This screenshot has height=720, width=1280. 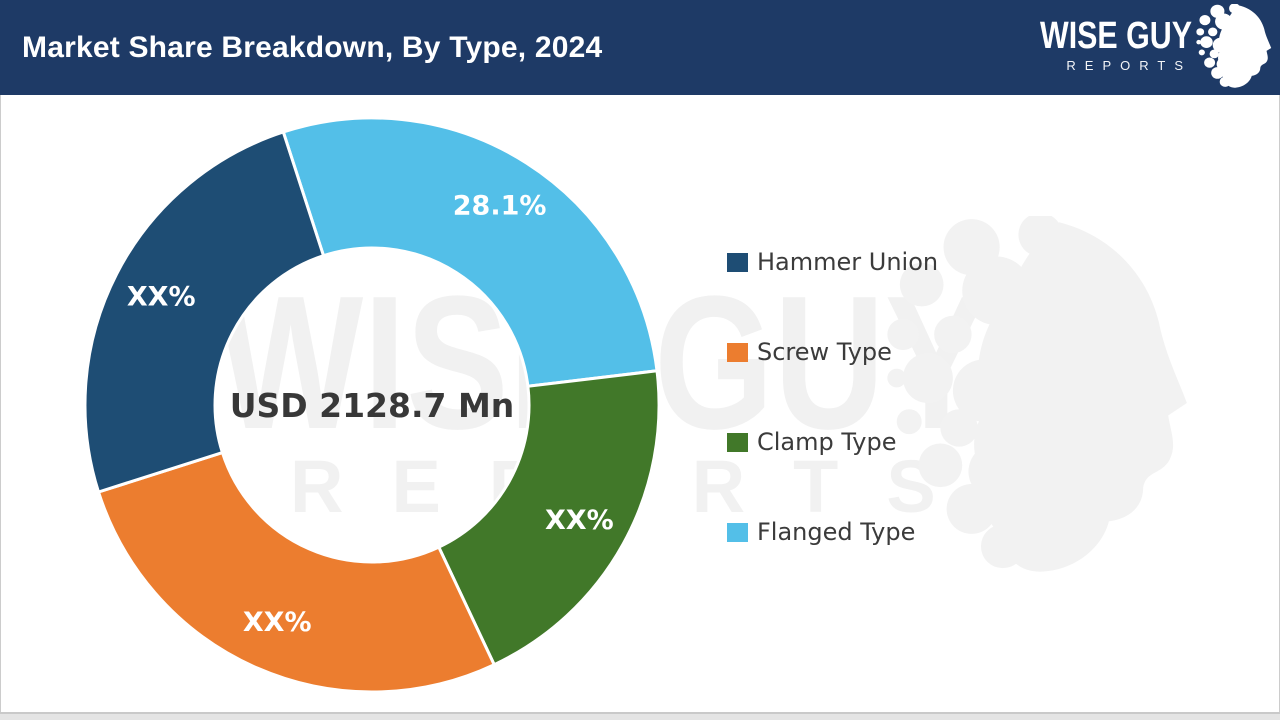 What do you see at coordinates (312, 47) in the screenshot?
I see `page-title: Market Share Breakdown, By Type, 2024` at bounding box center [312, 47].